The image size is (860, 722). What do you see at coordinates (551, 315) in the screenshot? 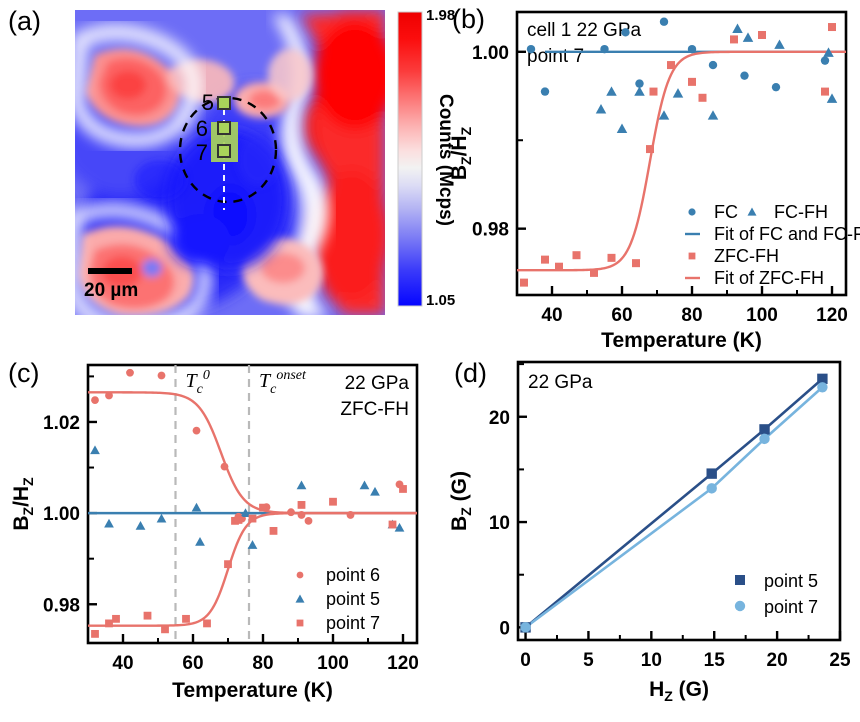
I see `svg-text: 40` at bounding box center [551, 315].